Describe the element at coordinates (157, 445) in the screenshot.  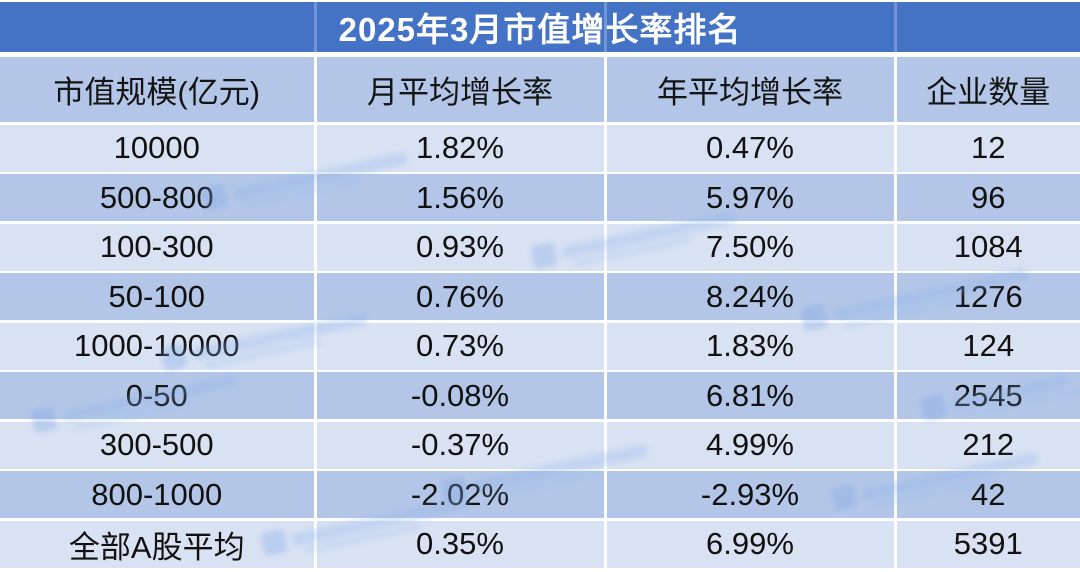
I see `table-cell: 300-500` at that location.